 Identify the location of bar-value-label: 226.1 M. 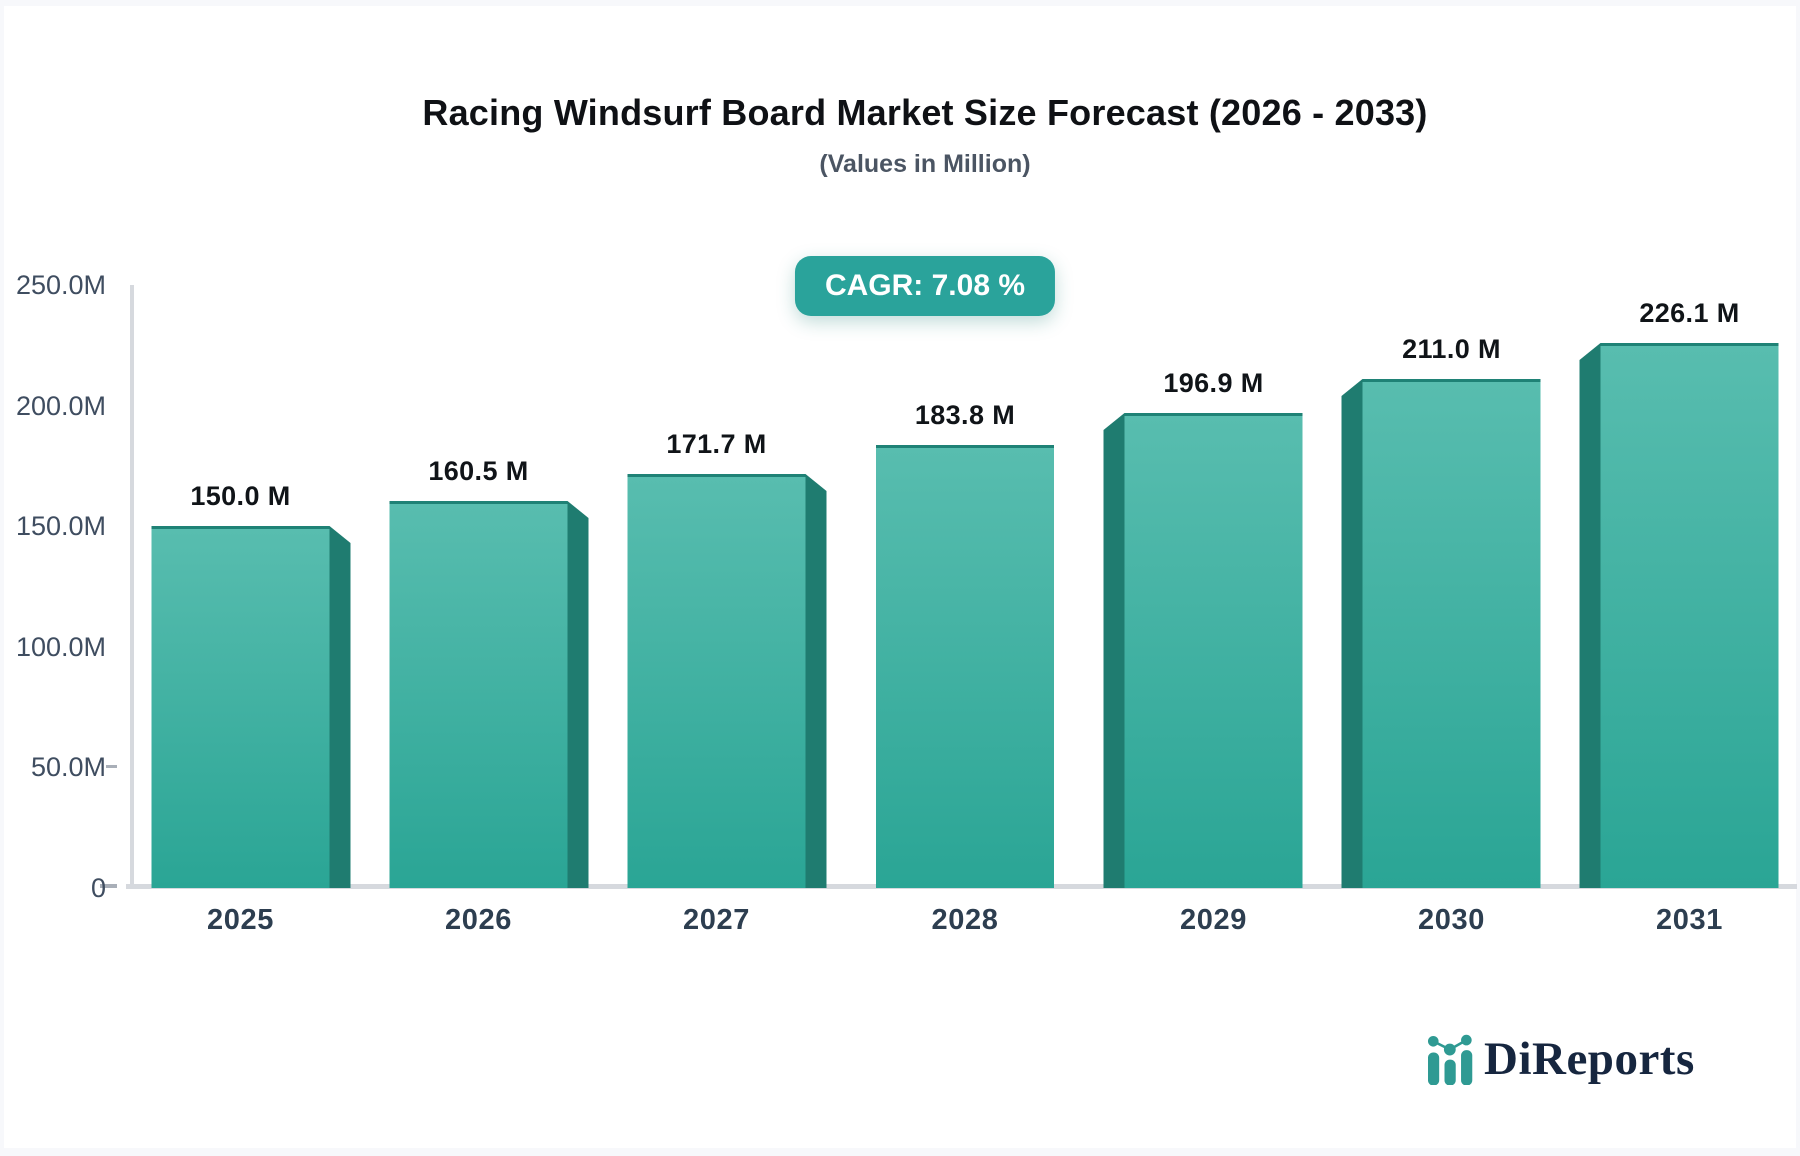
(1689, 313).